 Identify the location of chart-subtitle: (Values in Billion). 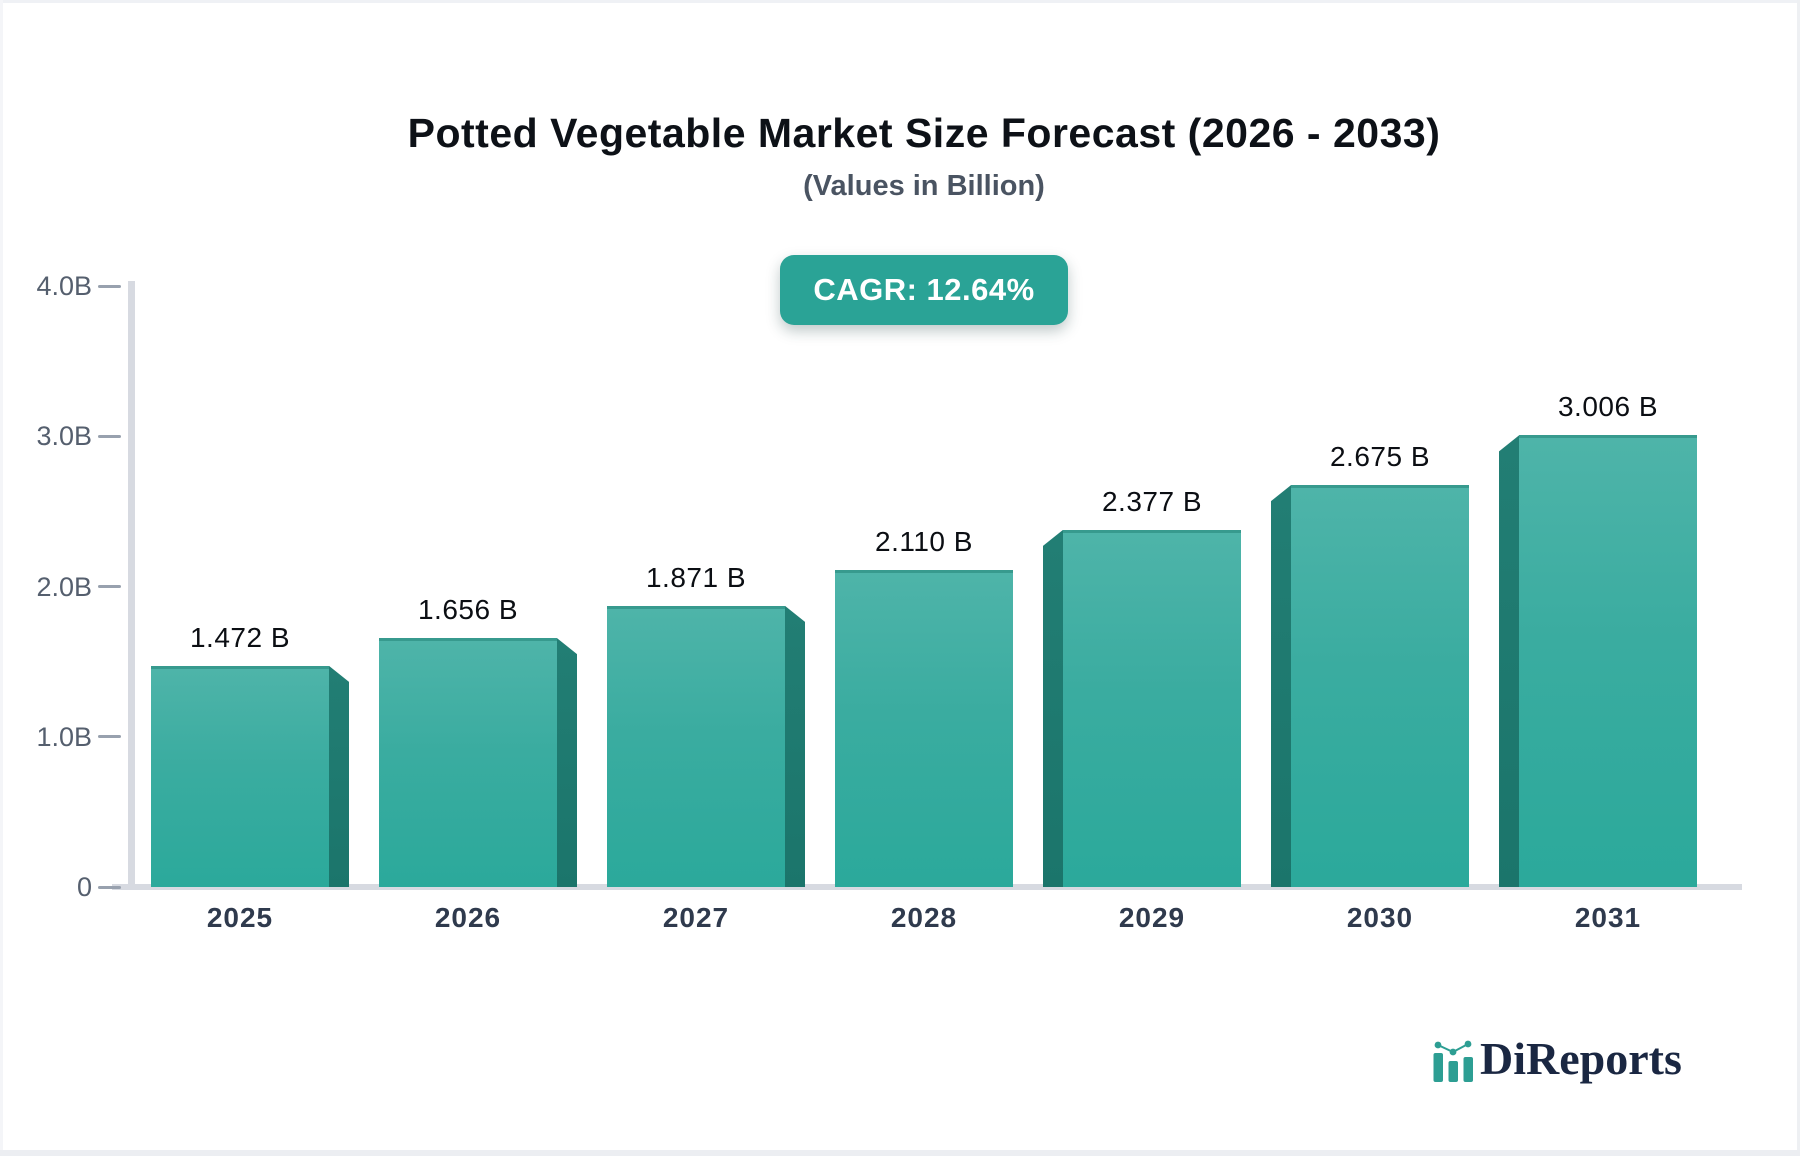
(924, 186).